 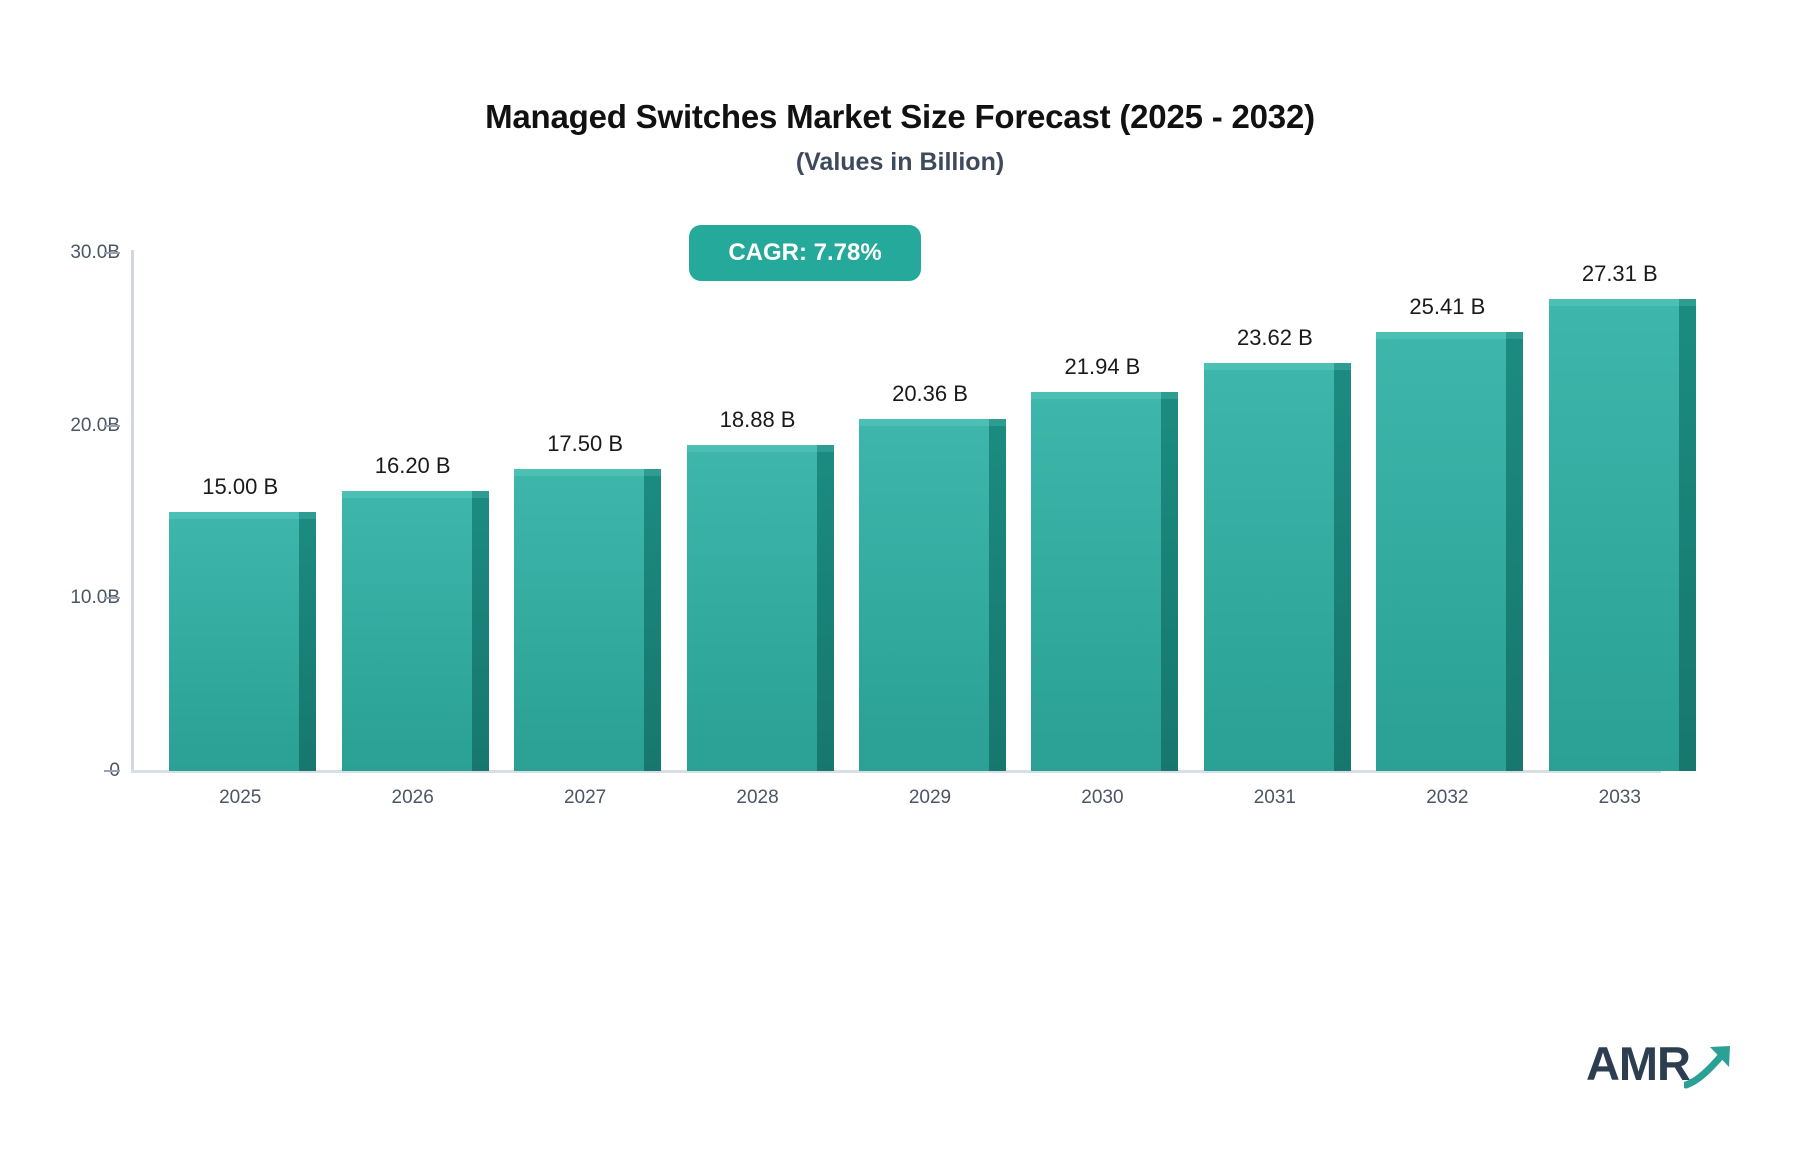 I want to click on bar-2027, so click(x=588, y=619).